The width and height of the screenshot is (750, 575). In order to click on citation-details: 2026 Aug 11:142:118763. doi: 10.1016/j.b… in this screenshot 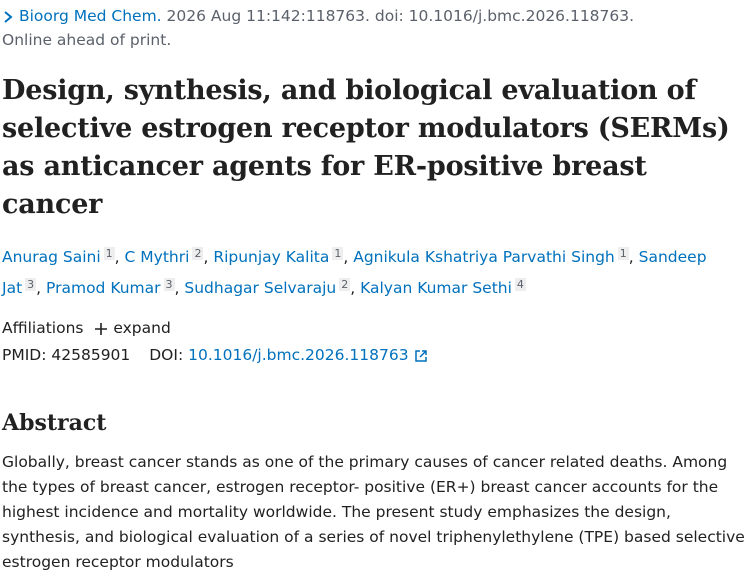, I will do `click(400, 16)`.